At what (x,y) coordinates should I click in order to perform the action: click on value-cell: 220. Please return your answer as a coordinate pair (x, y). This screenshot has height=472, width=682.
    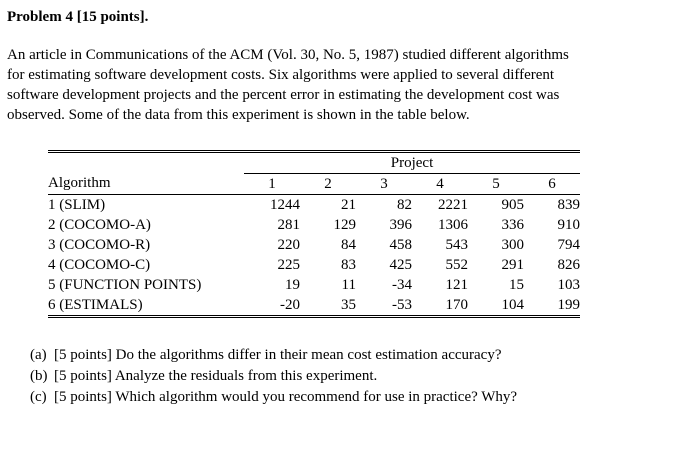
    Looking at the image, I should click on (289, 244).